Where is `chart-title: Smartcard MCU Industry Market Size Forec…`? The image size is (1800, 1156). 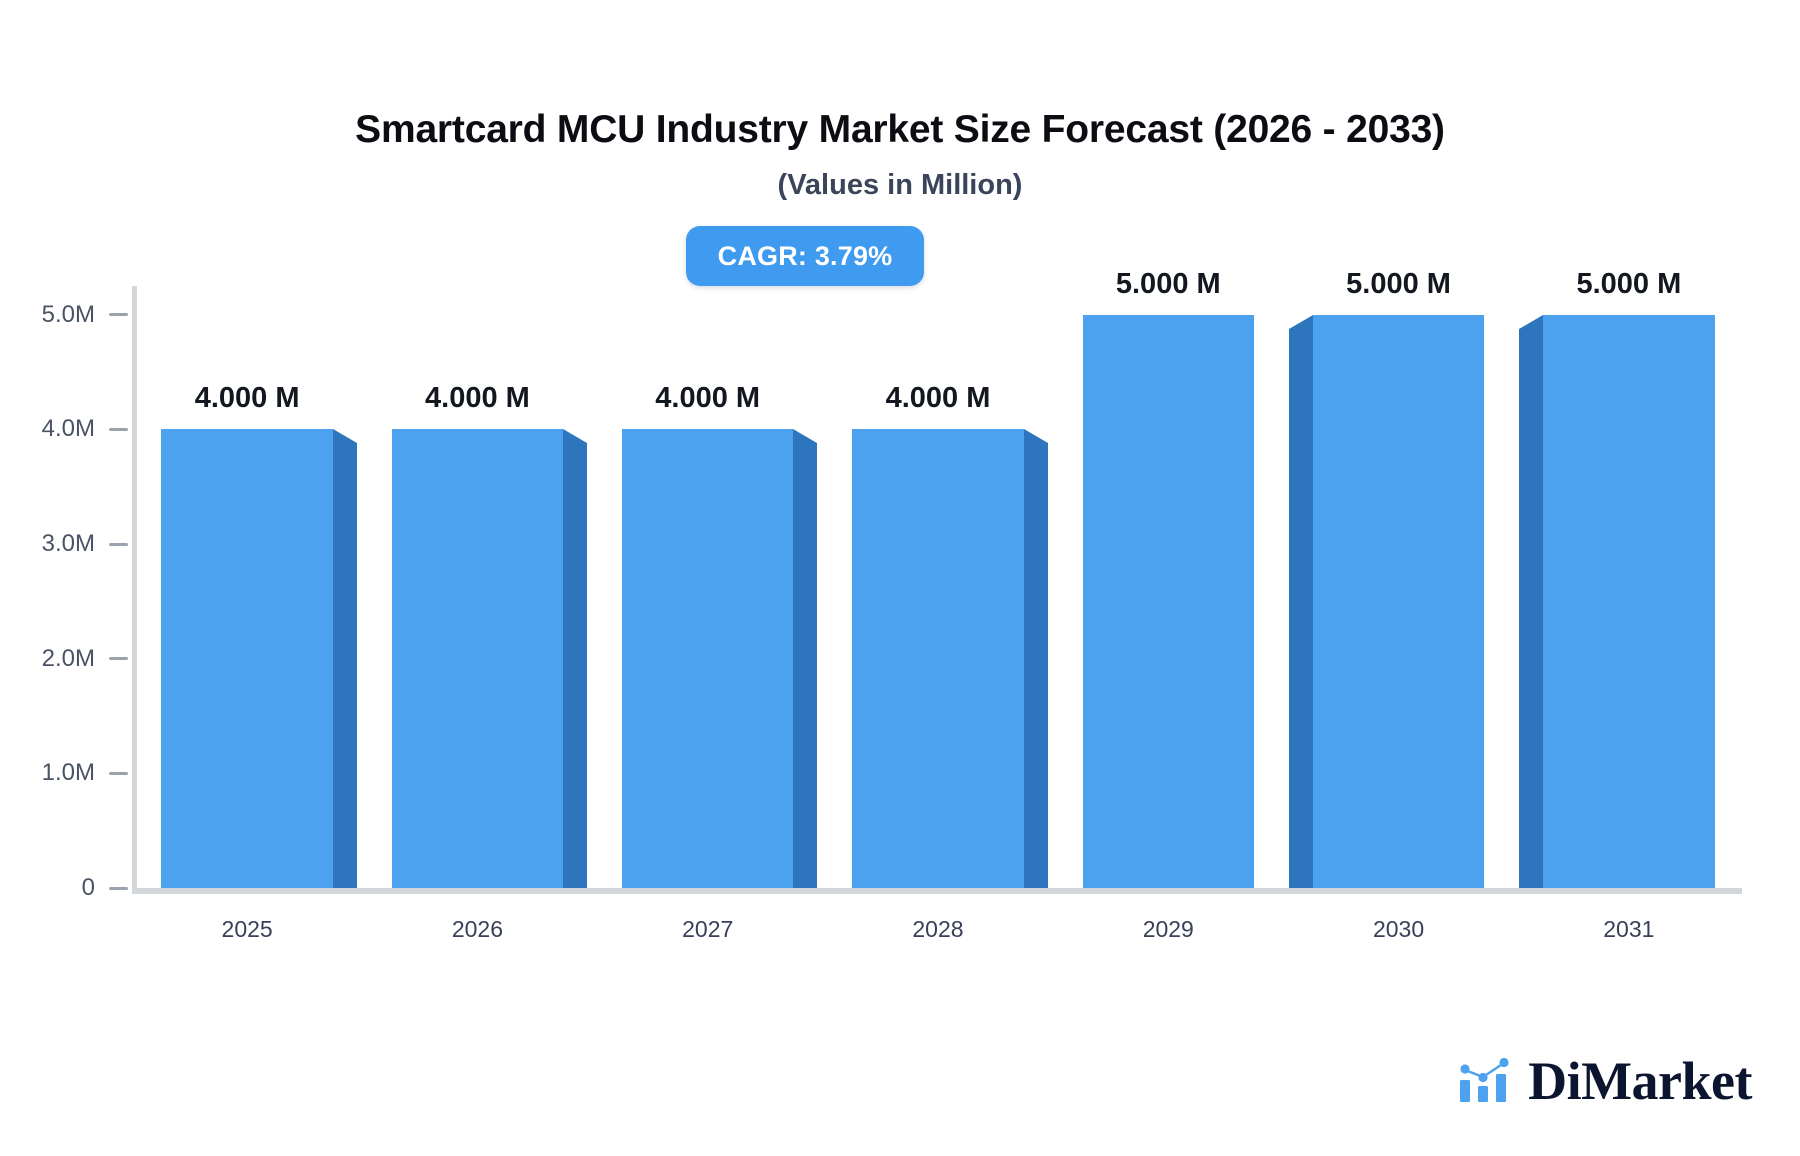
chart-title: Smartcard MCU Industry Market Size Forec… is located at coordinates (900, 129).